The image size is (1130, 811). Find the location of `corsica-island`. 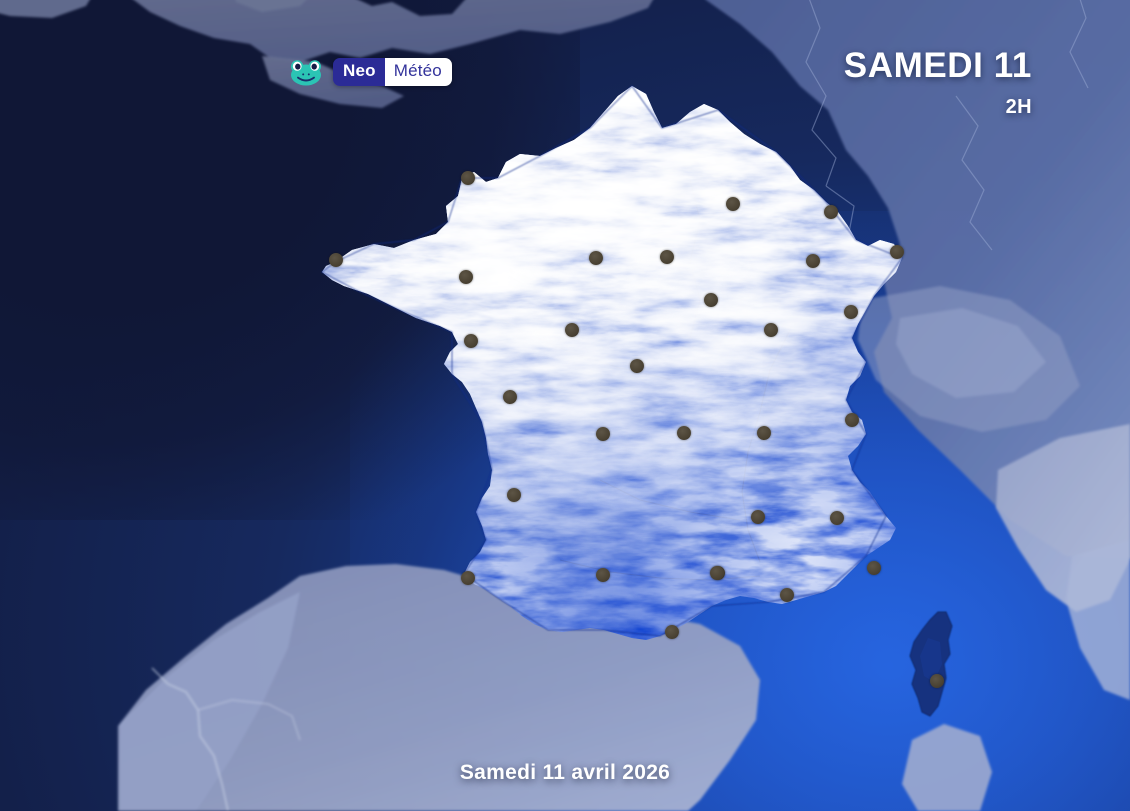

corsica-island is located at coordinates (931, 664).